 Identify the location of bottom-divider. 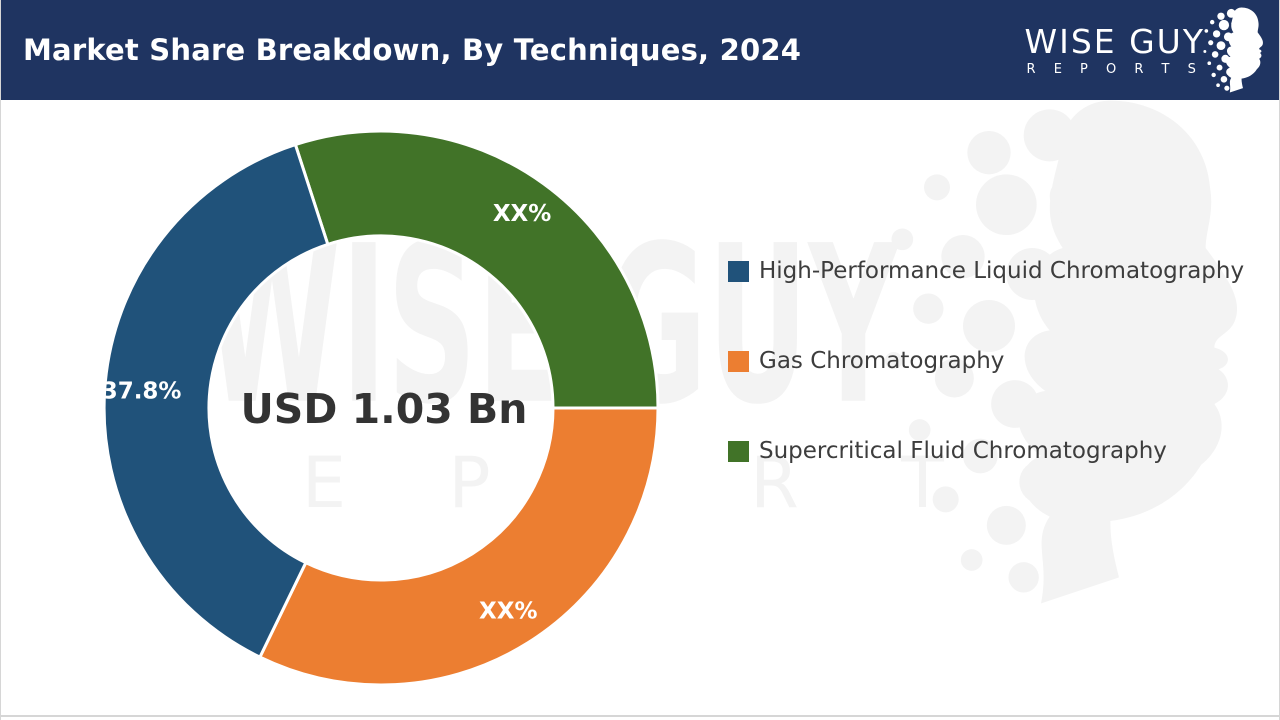
(640, 716).